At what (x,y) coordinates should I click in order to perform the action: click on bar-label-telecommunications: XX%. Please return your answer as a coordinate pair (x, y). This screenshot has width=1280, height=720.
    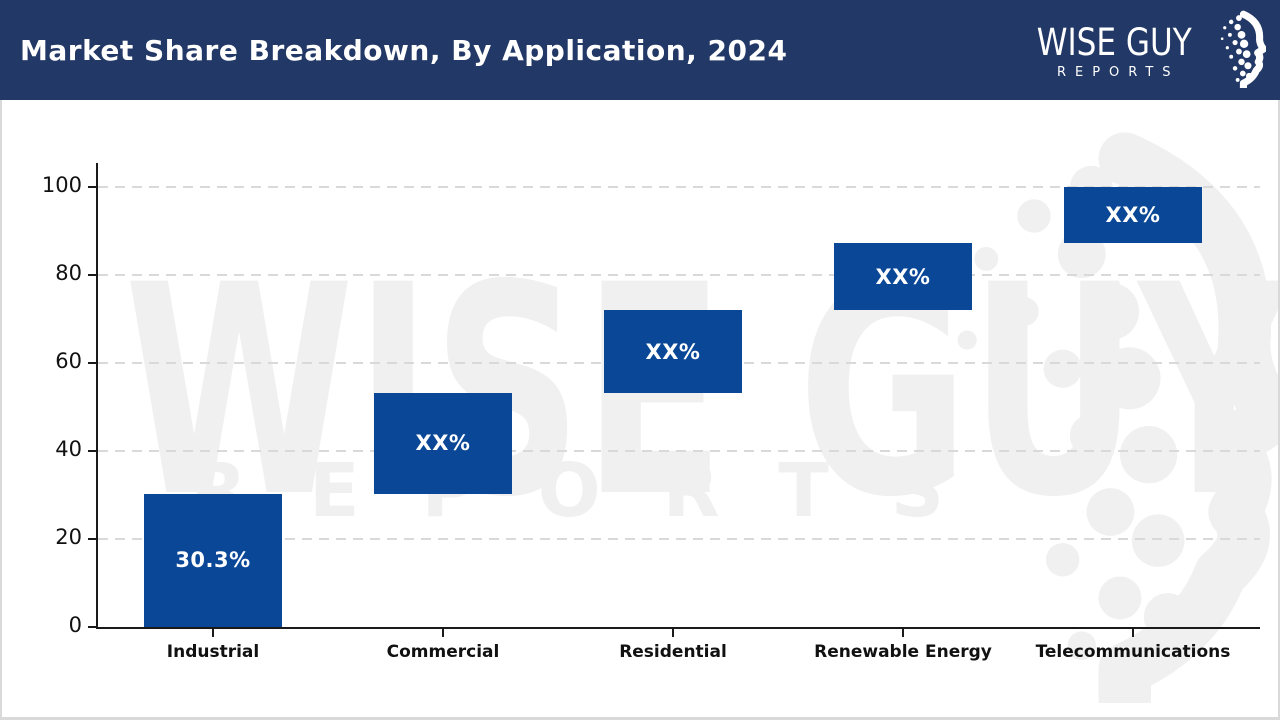
    Looking at the image, I should click on (1133, 215).